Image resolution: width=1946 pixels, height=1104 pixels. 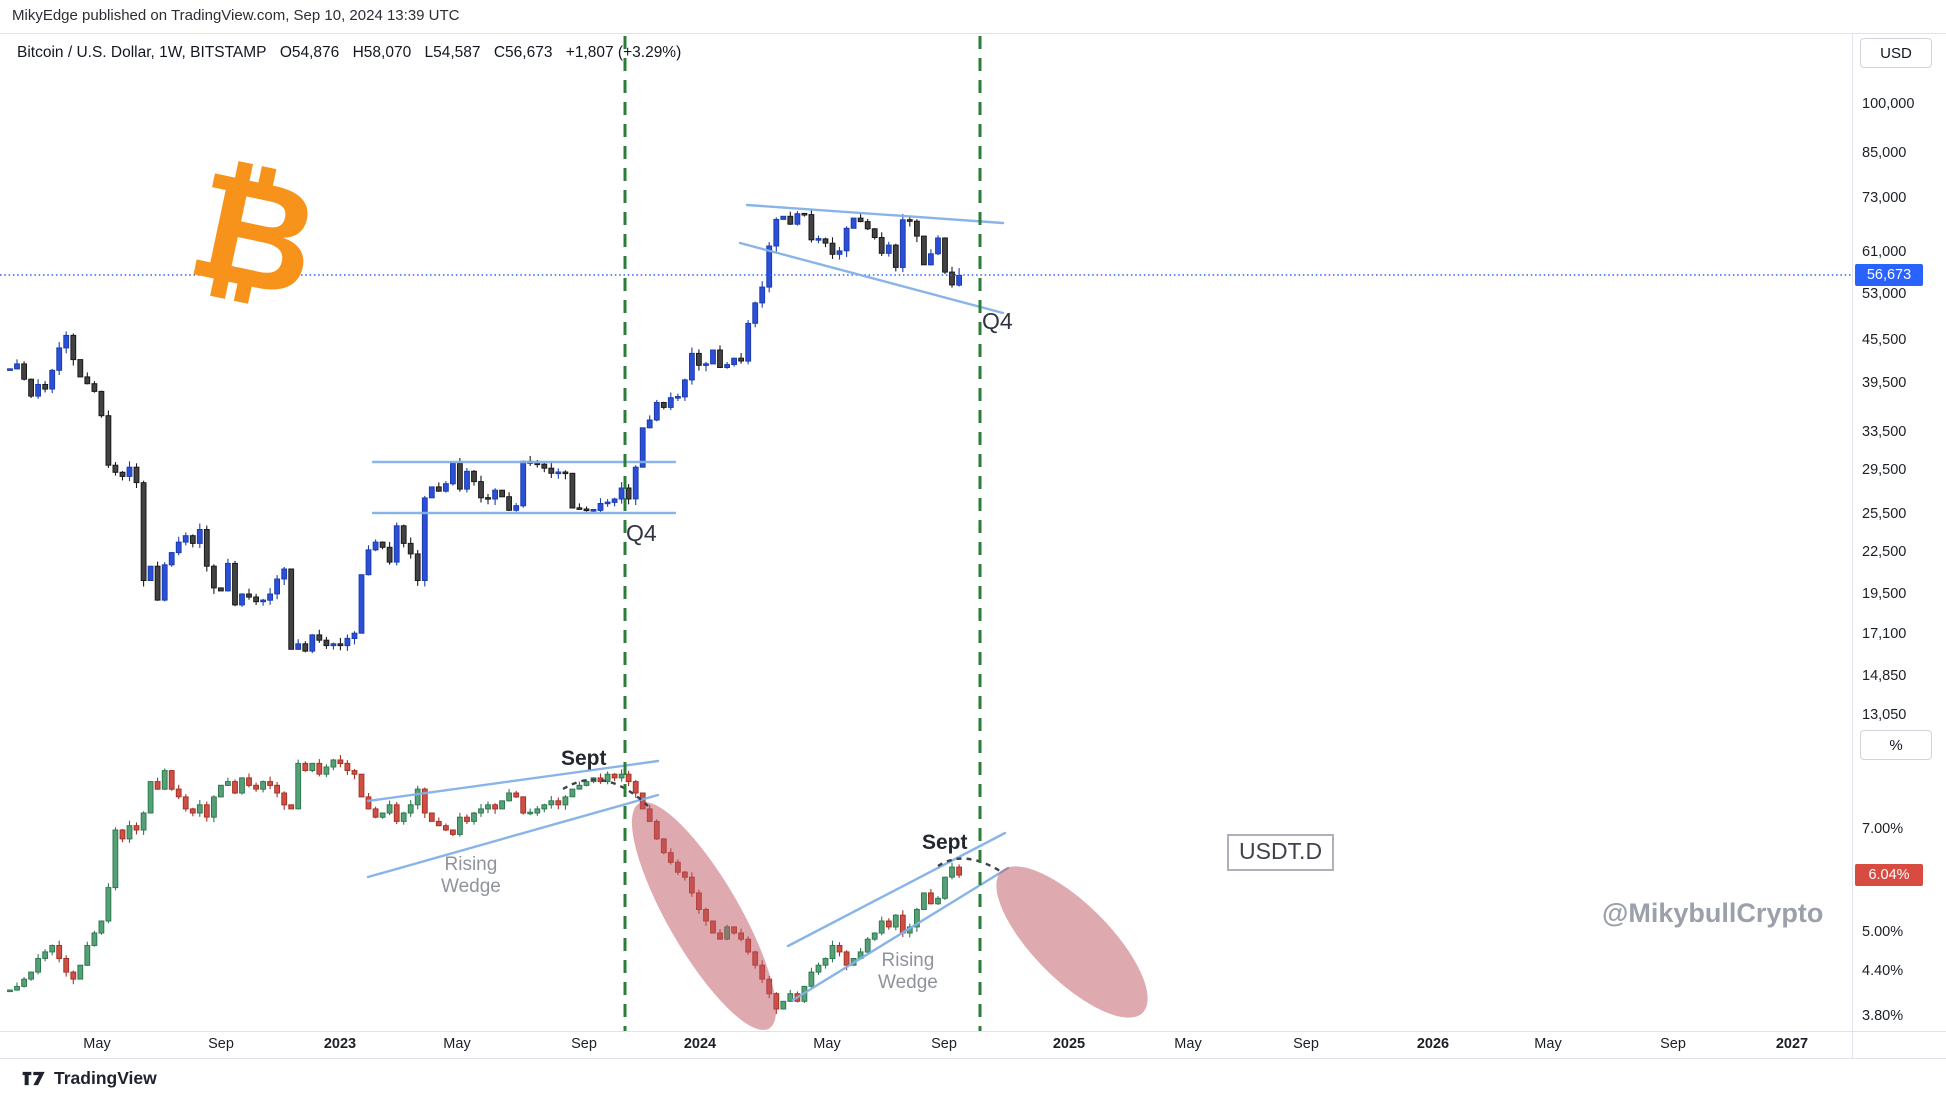 What do you see at coordinates (997, 321) in the screenshot?
I see `q4-label-top: Q4` at bounding box center [997, 321].